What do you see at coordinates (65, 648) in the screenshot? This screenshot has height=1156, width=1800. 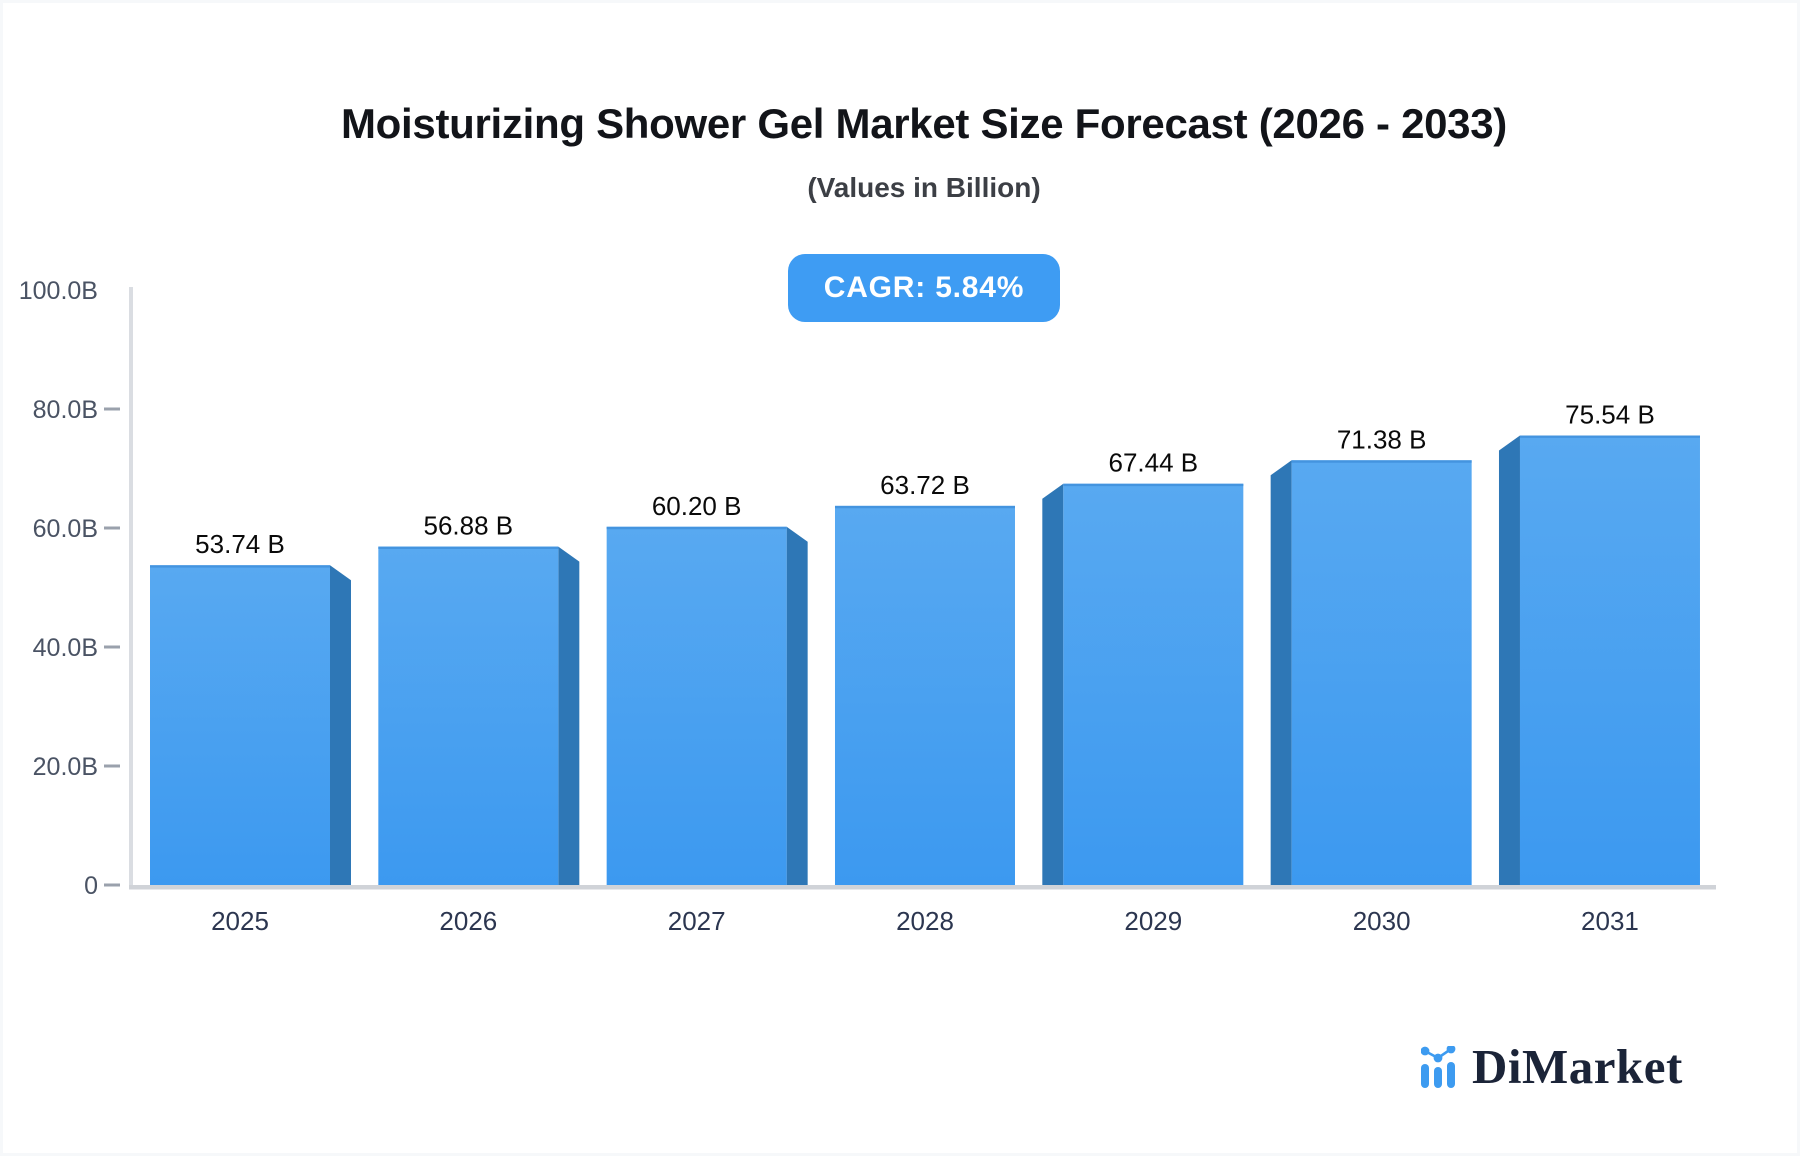 I see `y-tick-label: 40.0B` at bounding box center [65, 648].